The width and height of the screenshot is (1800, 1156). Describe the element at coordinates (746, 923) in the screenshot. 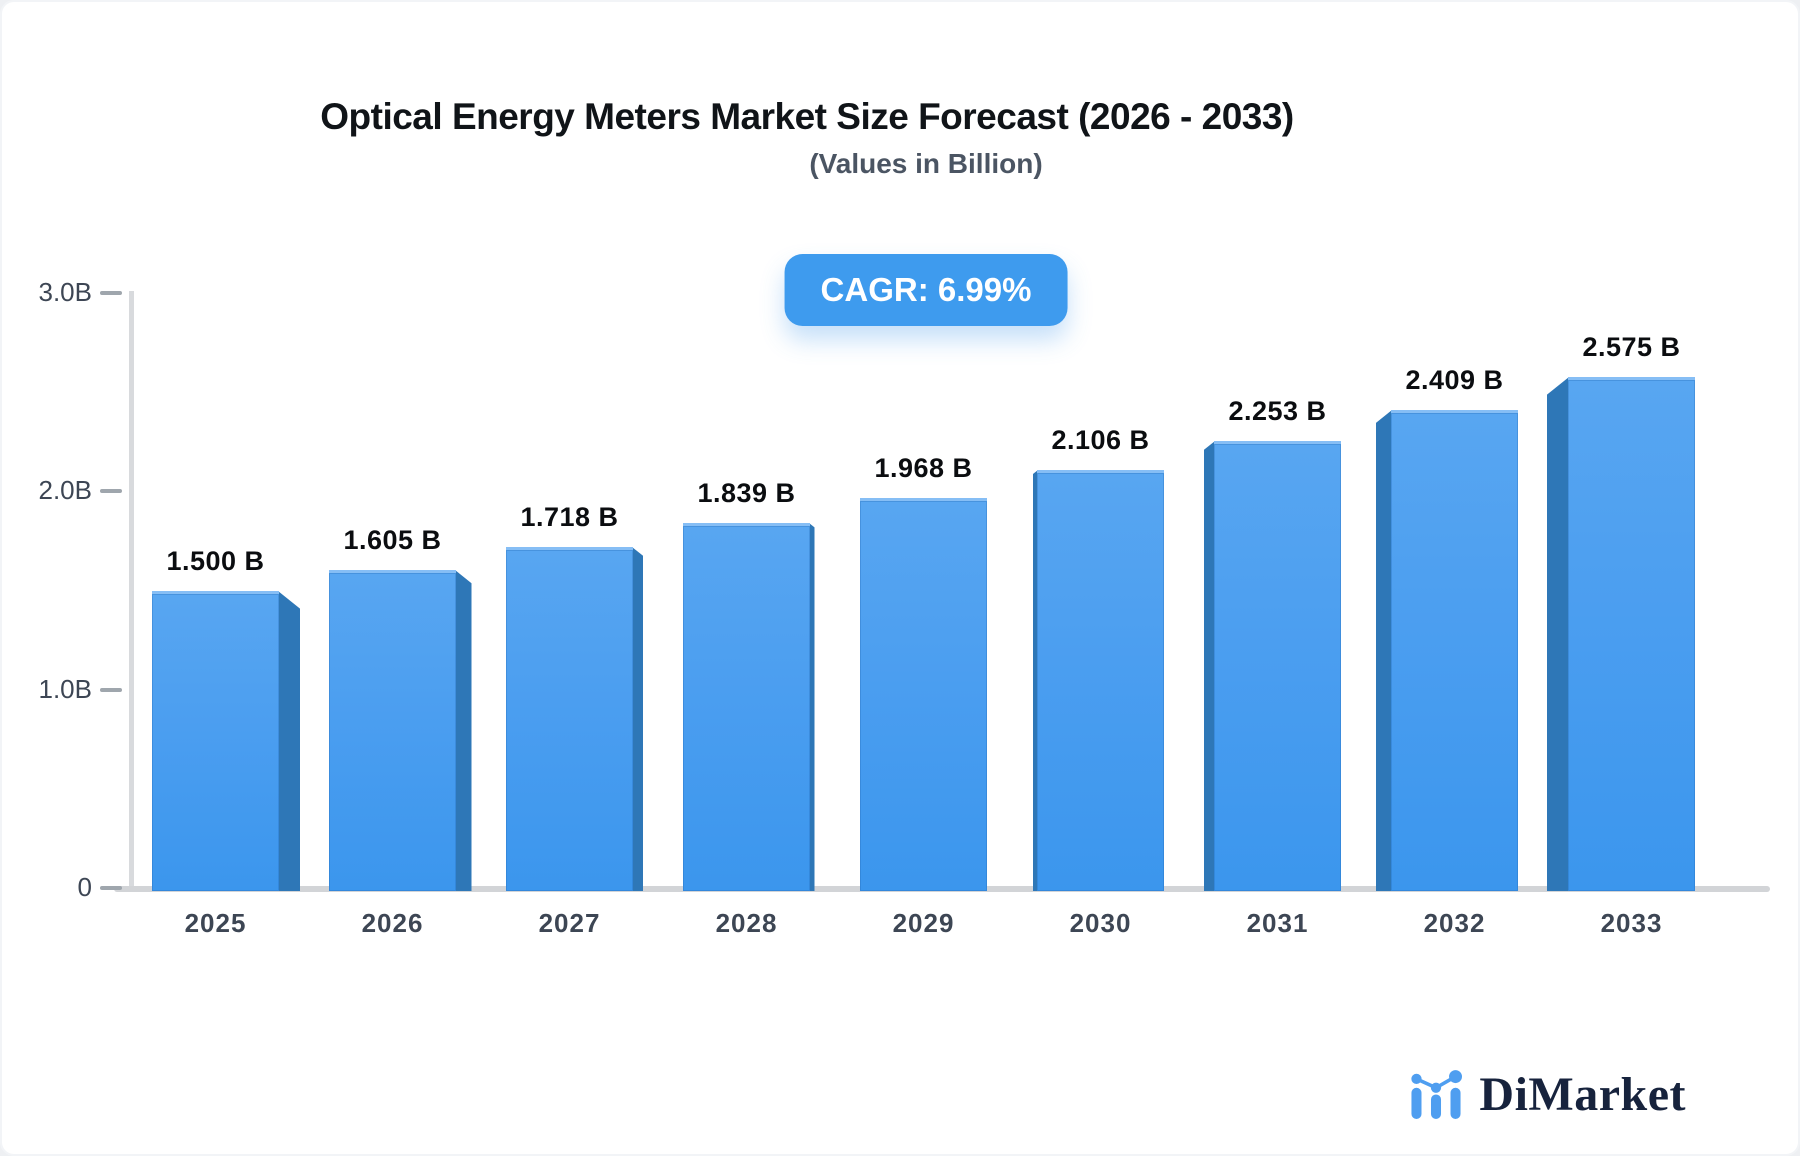

I see `x-axis-label: 2028` at that location.